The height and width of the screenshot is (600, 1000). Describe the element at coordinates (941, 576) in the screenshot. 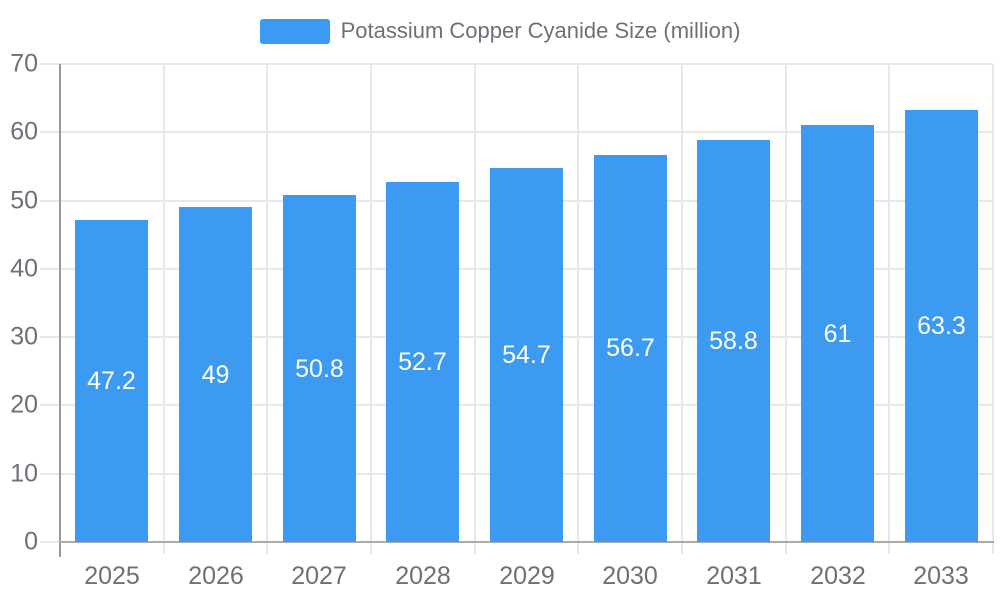

I see `x-axis-label: 2033` at that location.